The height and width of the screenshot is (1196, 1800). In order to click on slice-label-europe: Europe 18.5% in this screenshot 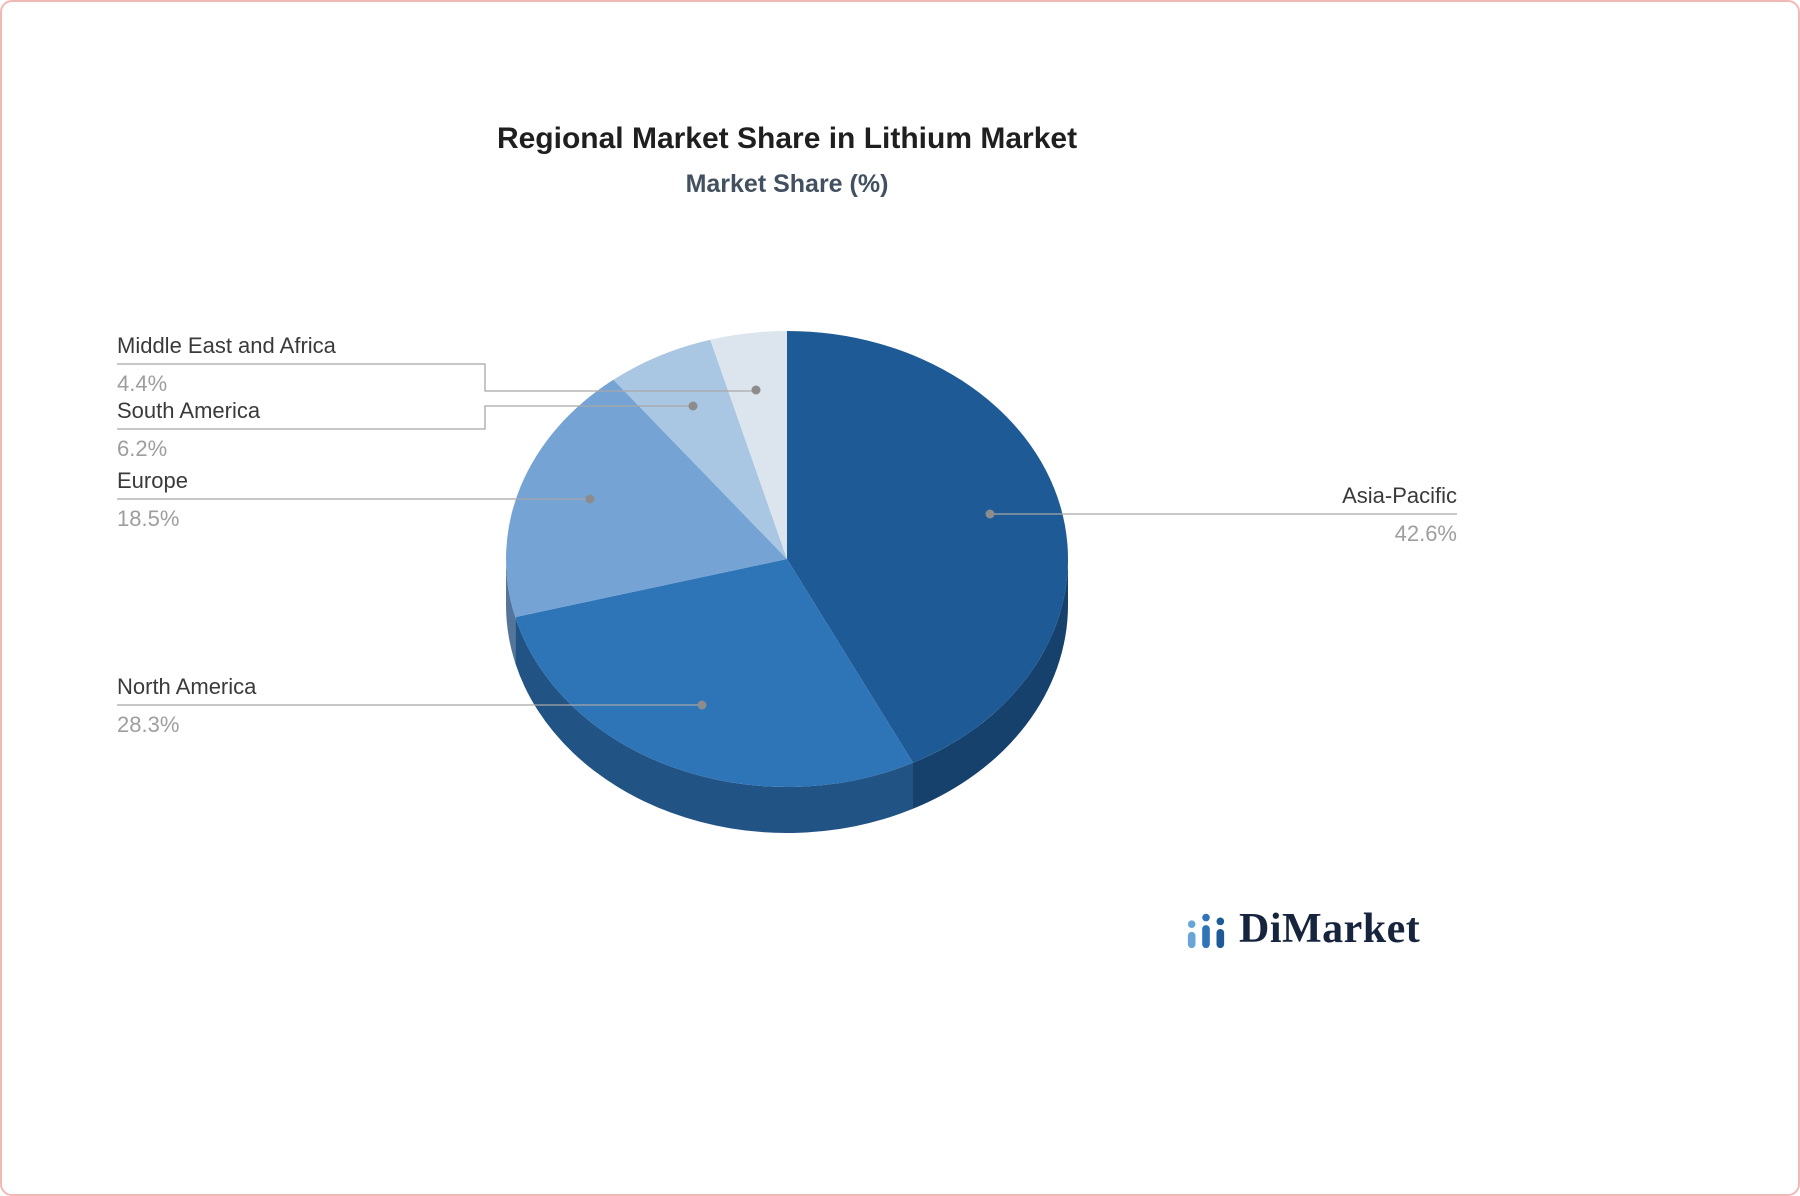, I will do `click(152, 500)`.